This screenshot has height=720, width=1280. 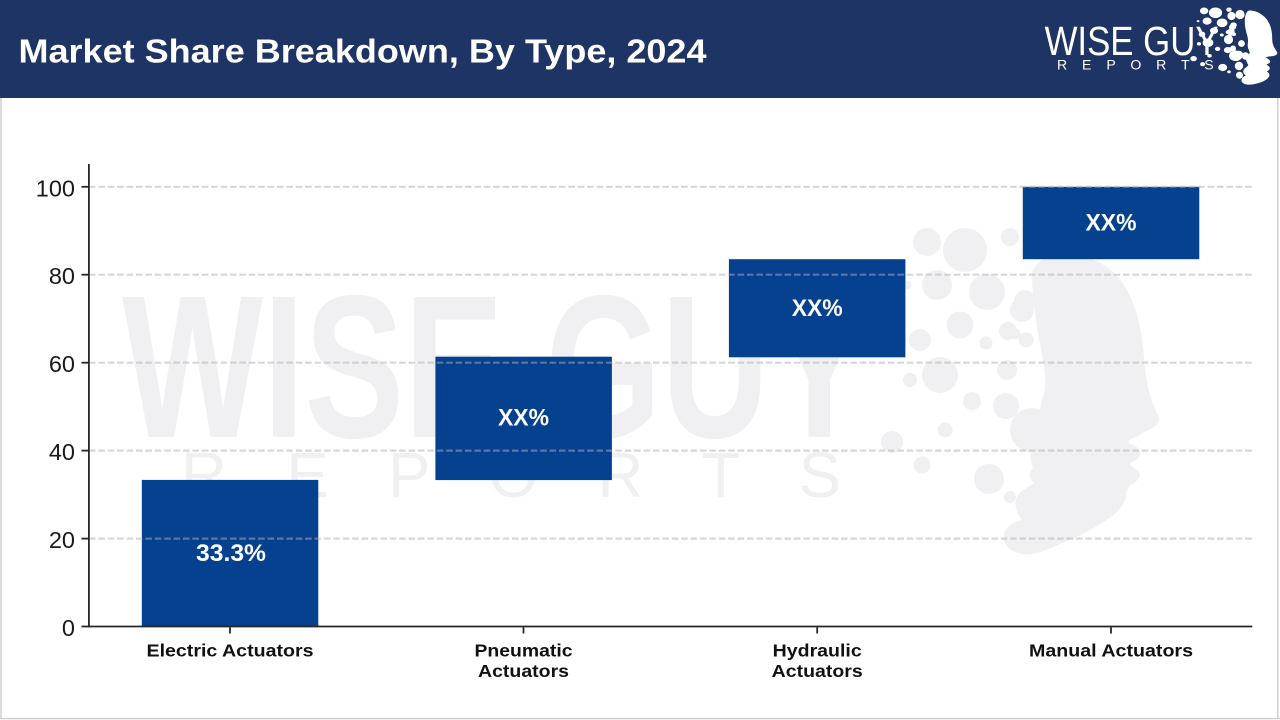 I want to click on svg-text: 33.3%, so click(x=231, y=553).